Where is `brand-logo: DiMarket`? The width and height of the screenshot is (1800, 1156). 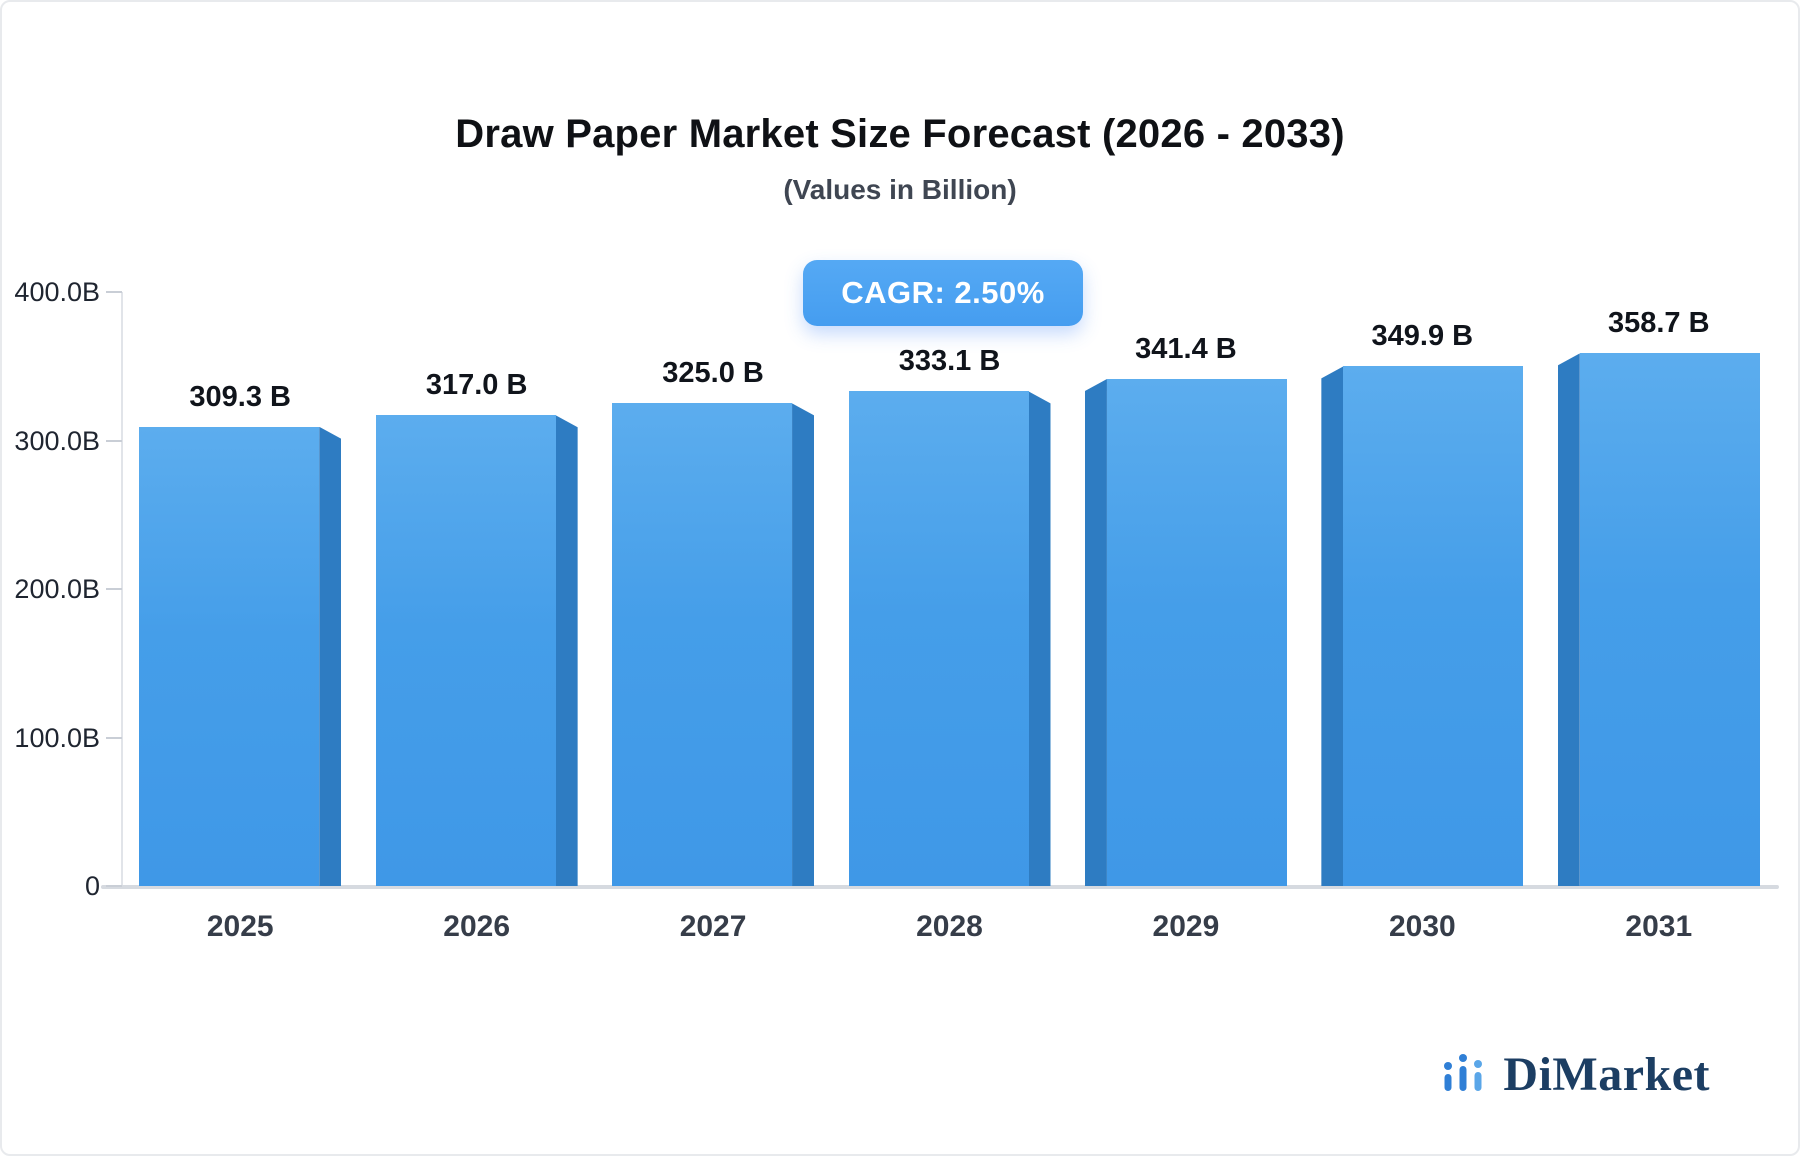 brand-logo: DiMarket is located at coordinates (1574, 1074).